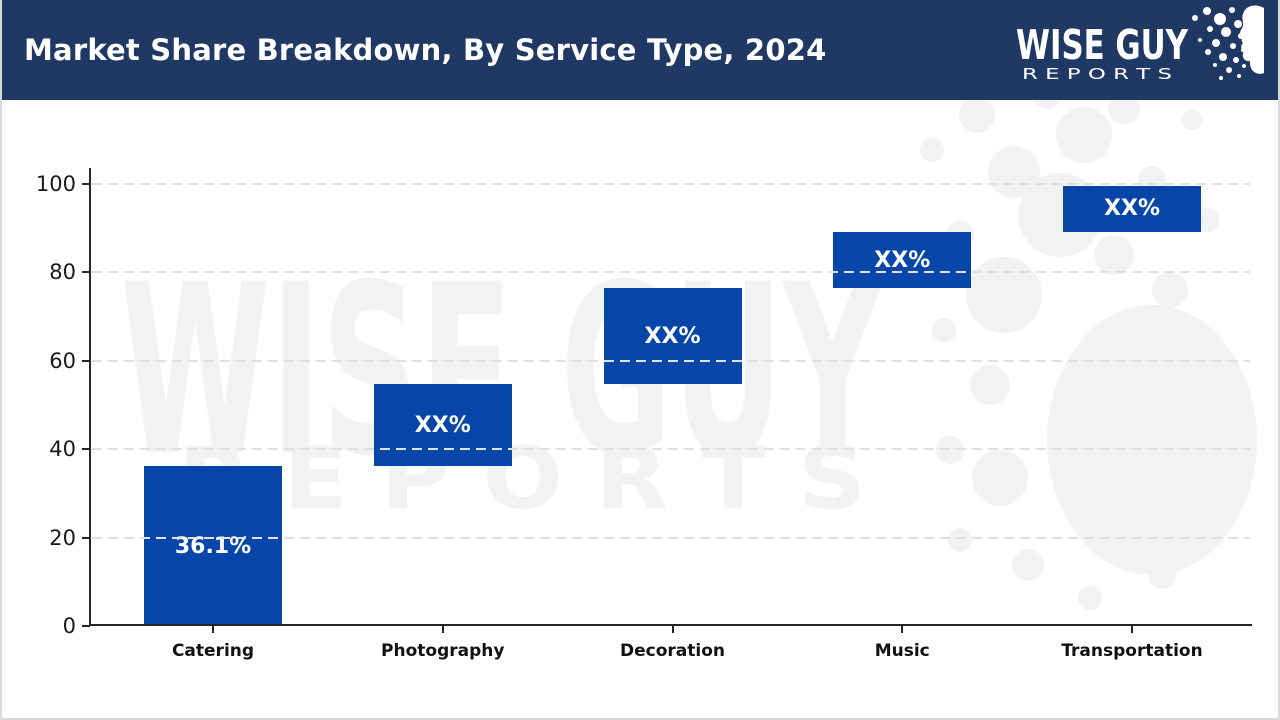 Image resolution: width=1280 pixels, height=720 pixels. Describe the element at coordinates (1252, 39) in the screenshot. I see `logo-face-icon` at that location.